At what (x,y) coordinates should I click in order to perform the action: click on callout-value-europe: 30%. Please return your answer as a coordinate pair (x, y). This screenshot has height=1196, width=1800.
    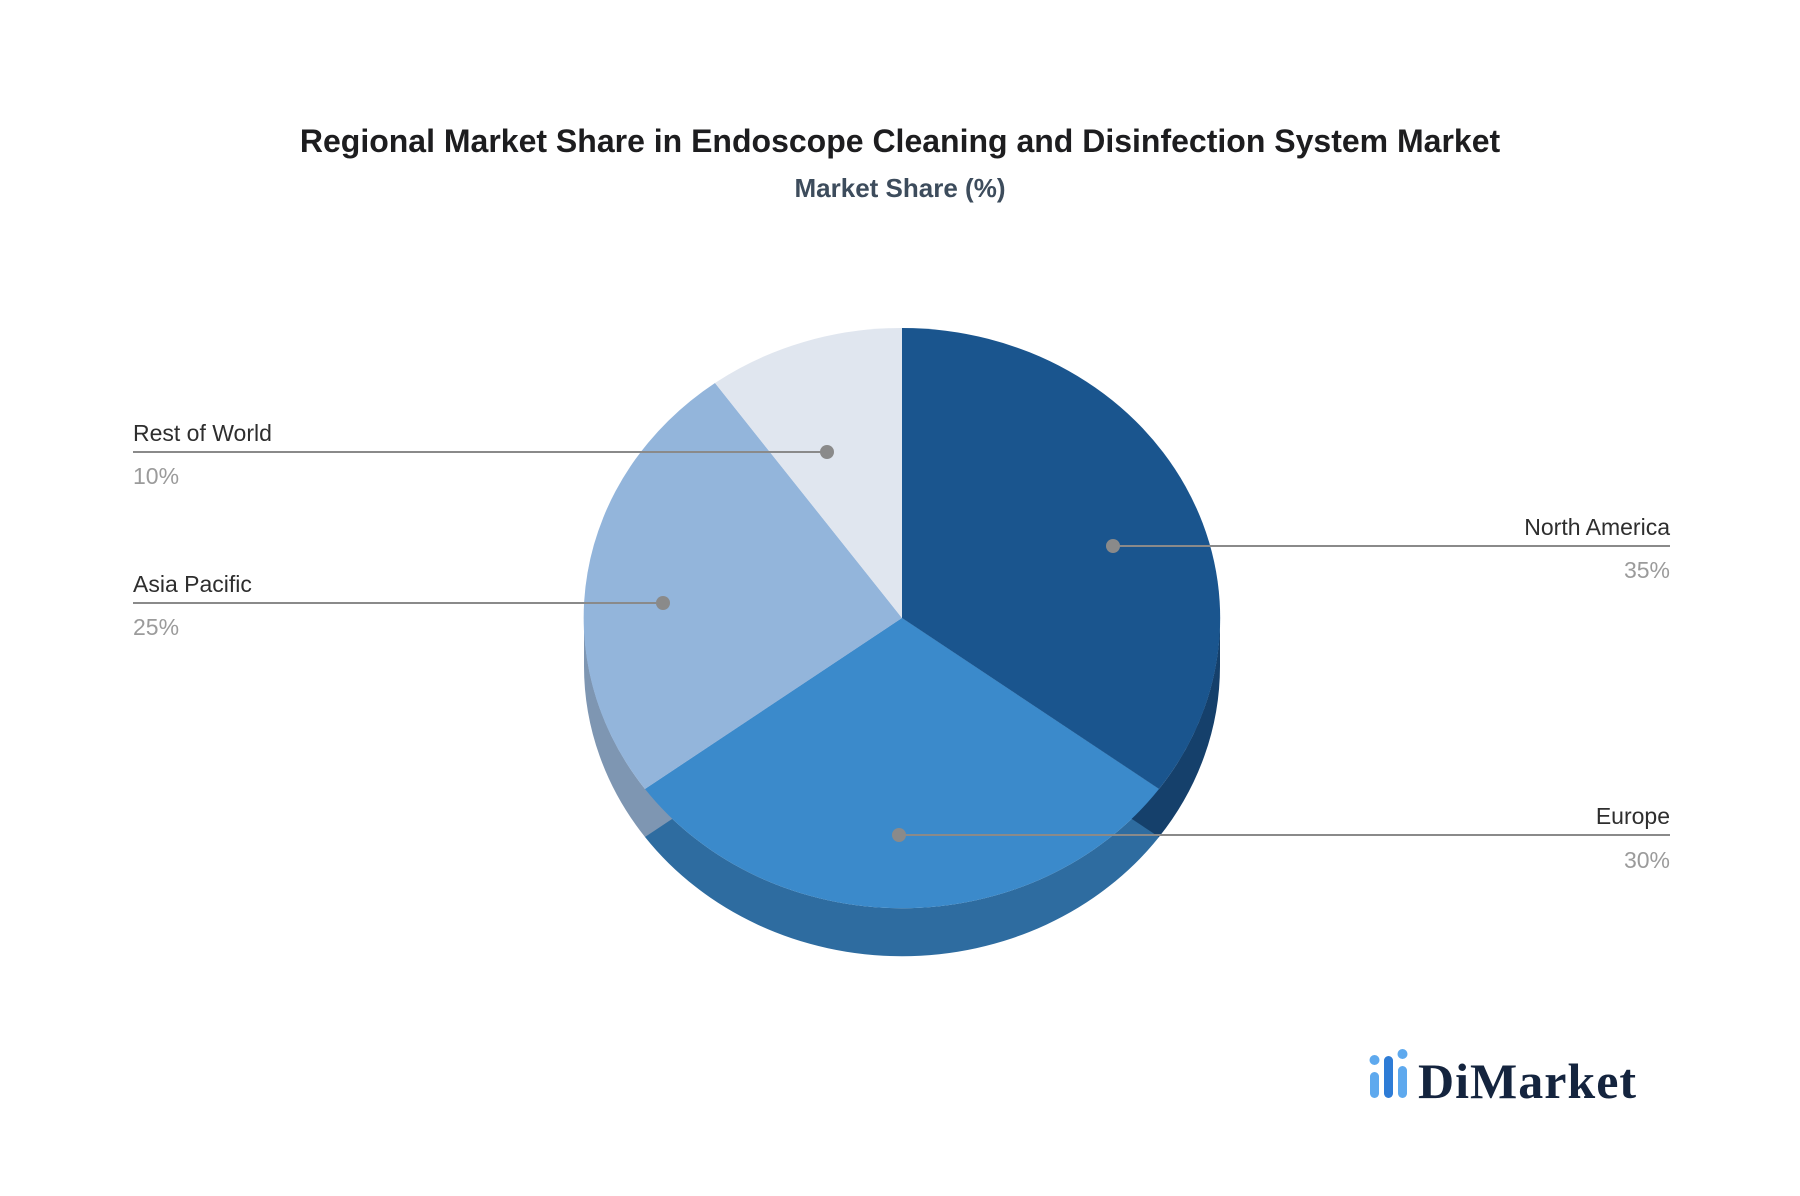
    Looking at the image, I should click on (1647, 860).